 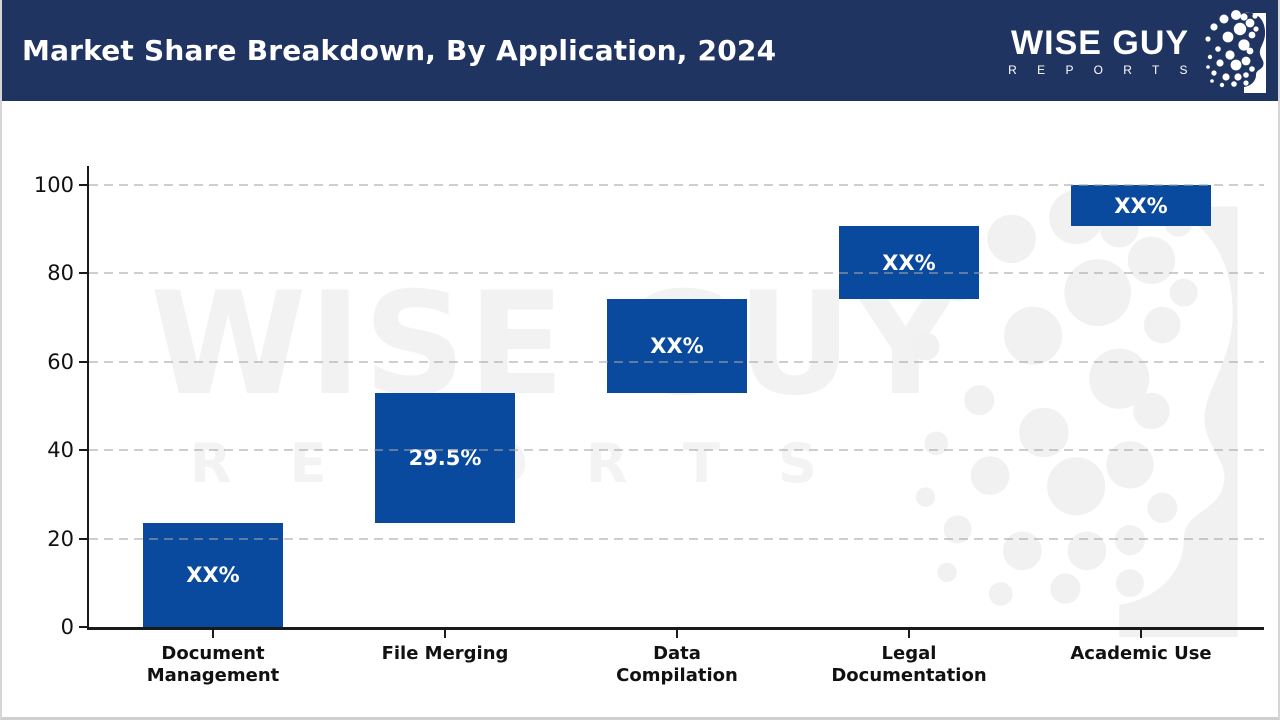 What do you see at coordinates (1141, 653) in the screenshot?
I see `x-label-academic-use: Academic Use` at bounding box center [1141, 653].